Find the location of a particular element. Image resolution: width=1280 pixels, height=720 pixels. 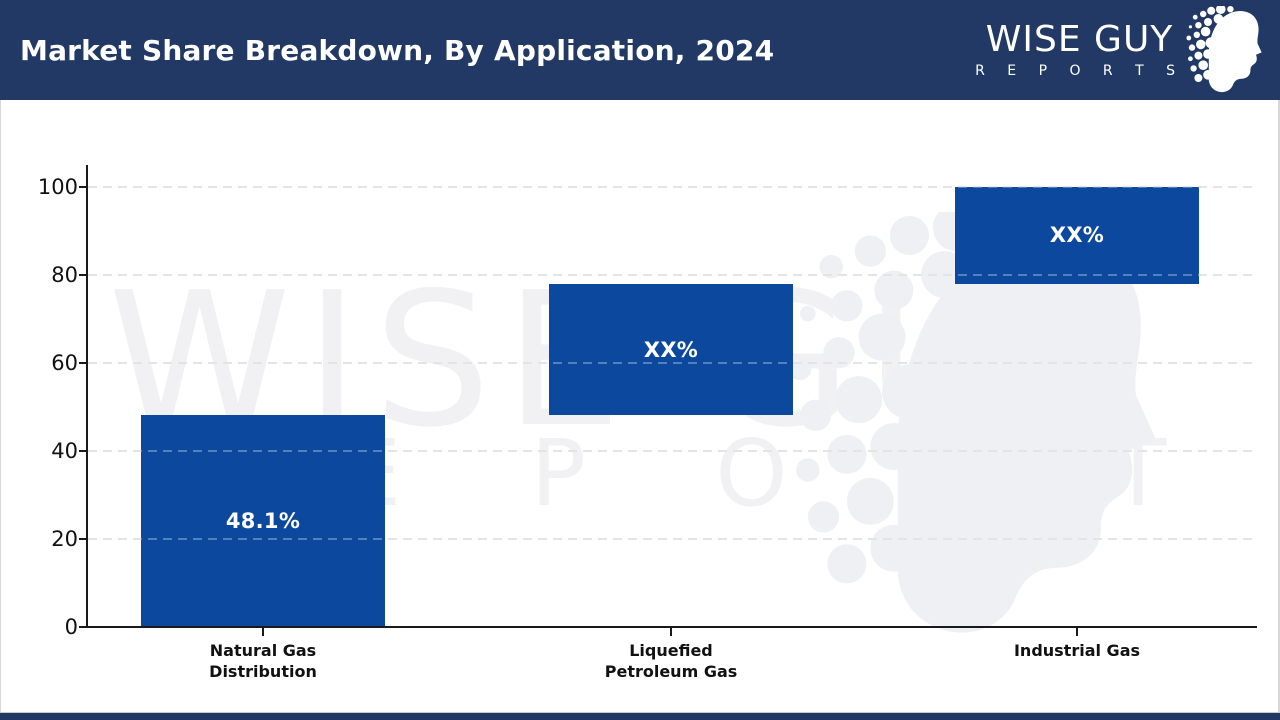

bar-segment-3: XX% is located at coordinates (1077, 235).